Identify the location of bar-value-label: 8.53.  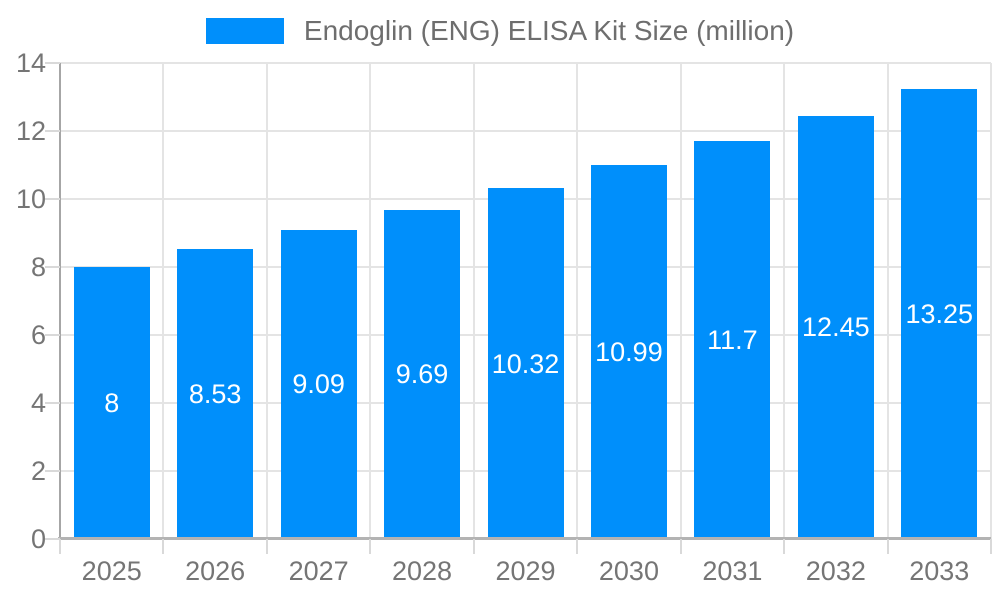
(215, 393).